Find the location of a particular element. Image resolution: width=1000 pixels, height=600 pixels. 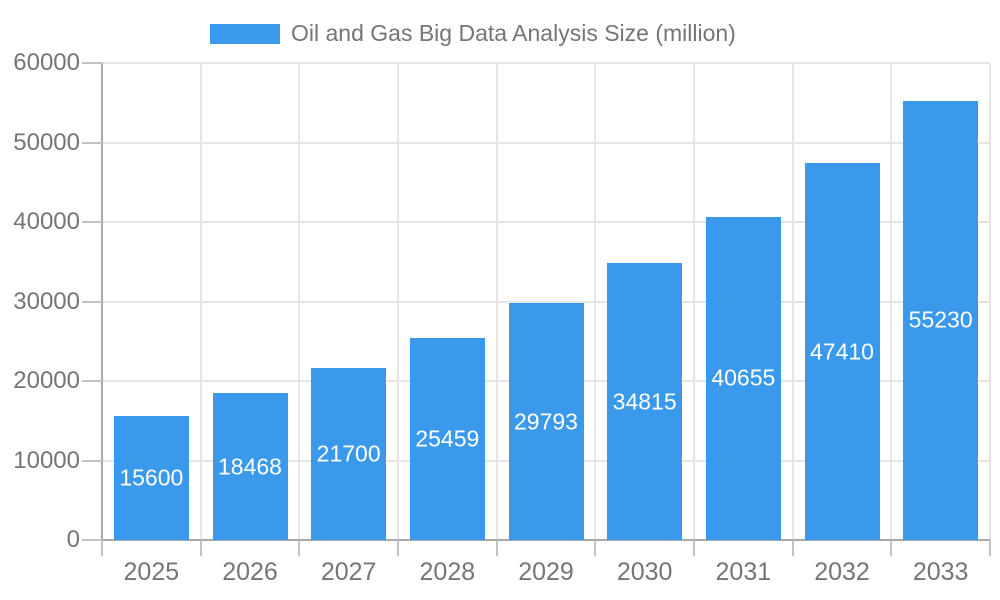

bar: 55230 is located at coordinates (941, 320).